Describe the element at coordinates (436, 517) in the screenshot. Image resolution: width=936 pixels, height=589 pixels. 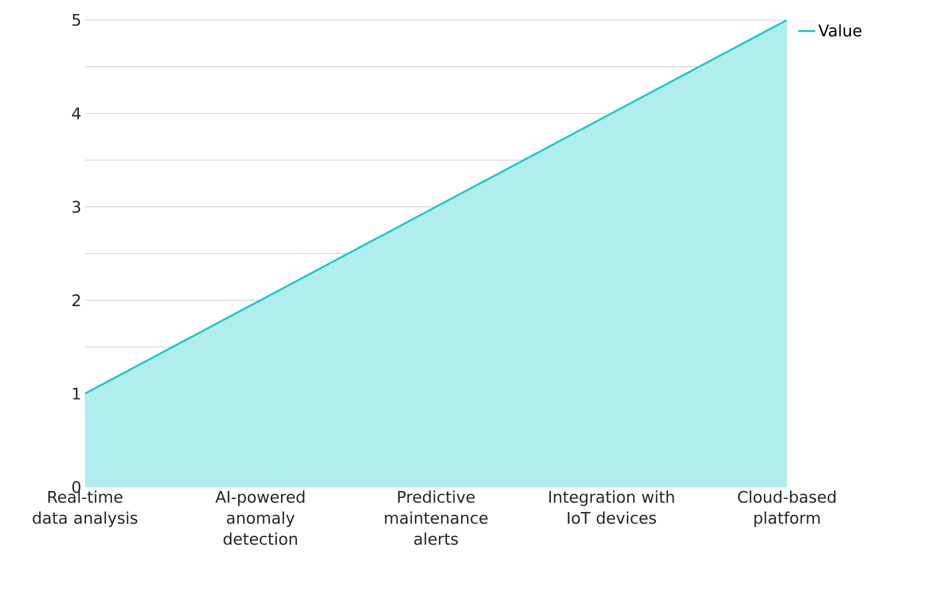
I see `x-tick-label: Predictive maintenance alerts` at that location.